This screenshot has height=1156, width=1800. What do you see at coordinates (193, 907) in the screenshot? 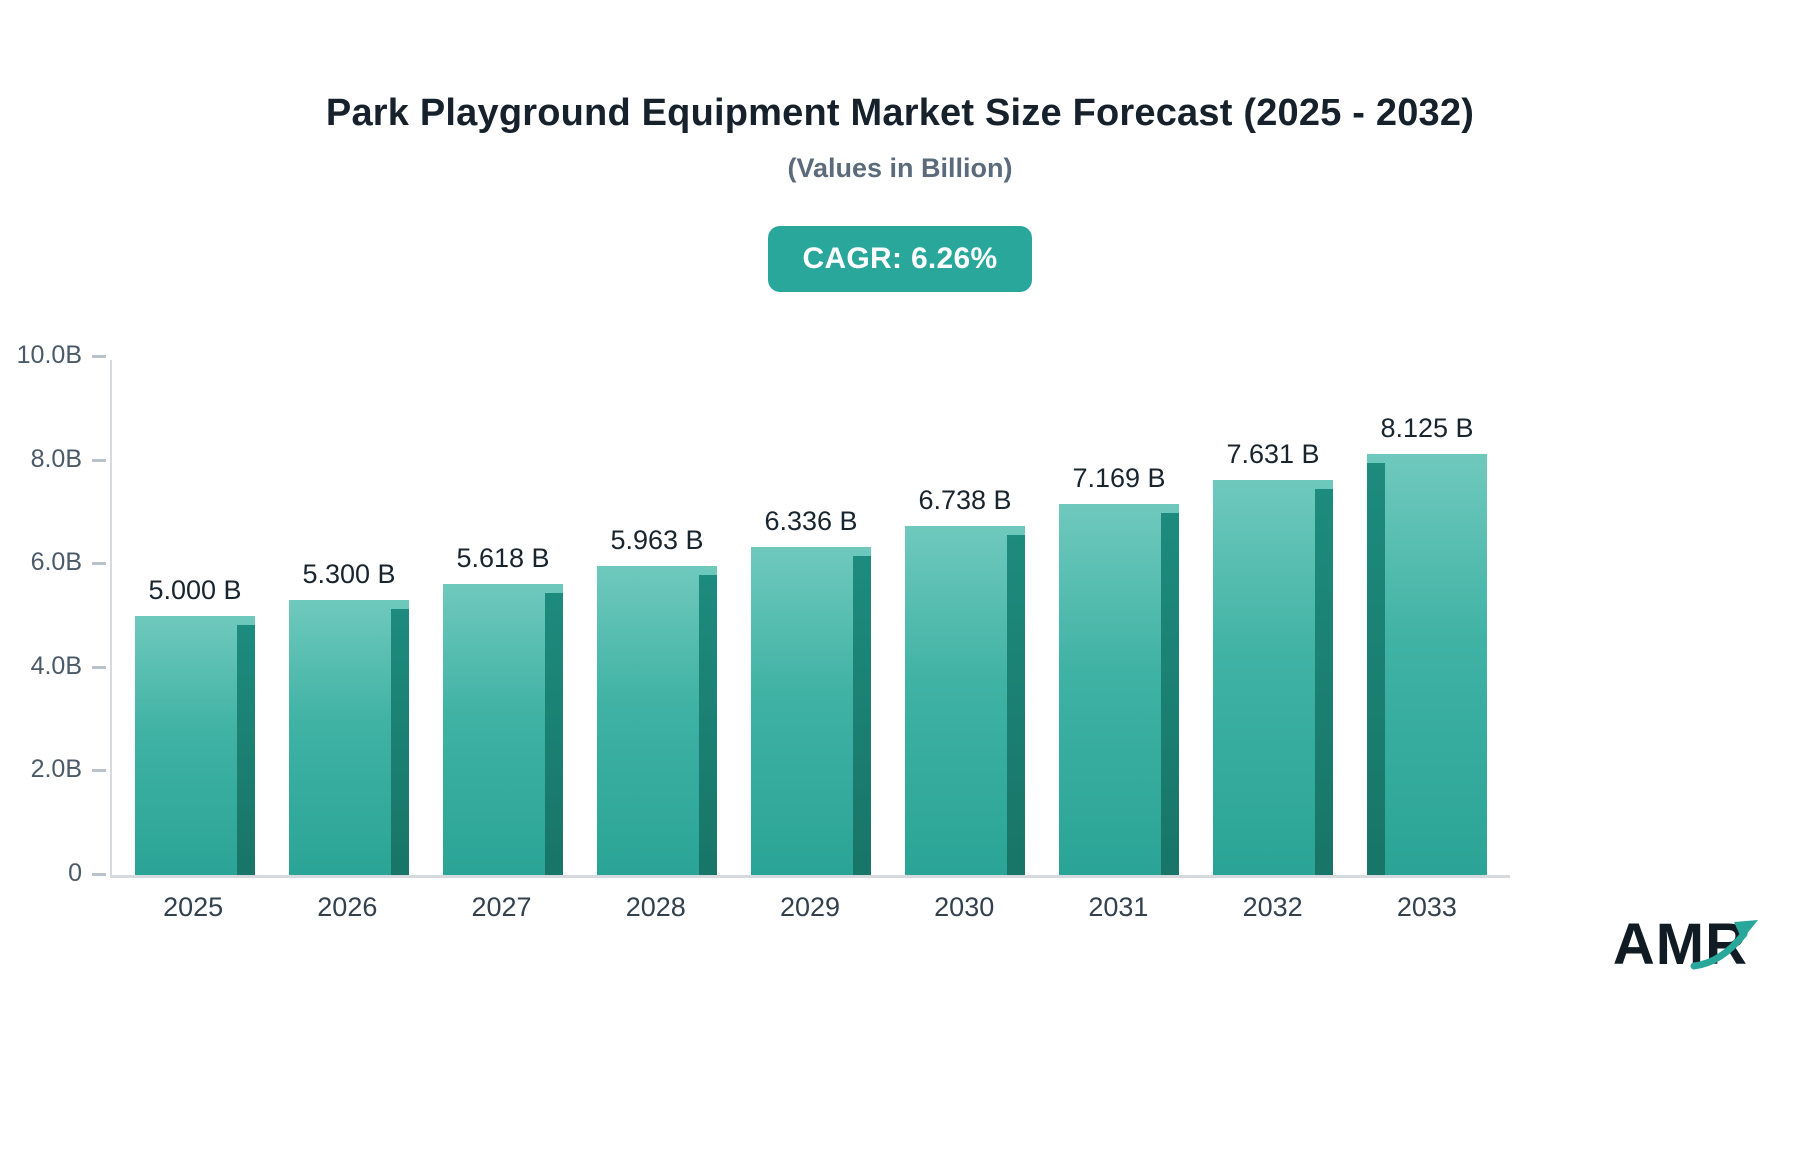
I see `x-axis-label: 2025` at bounding box center [193, 907].